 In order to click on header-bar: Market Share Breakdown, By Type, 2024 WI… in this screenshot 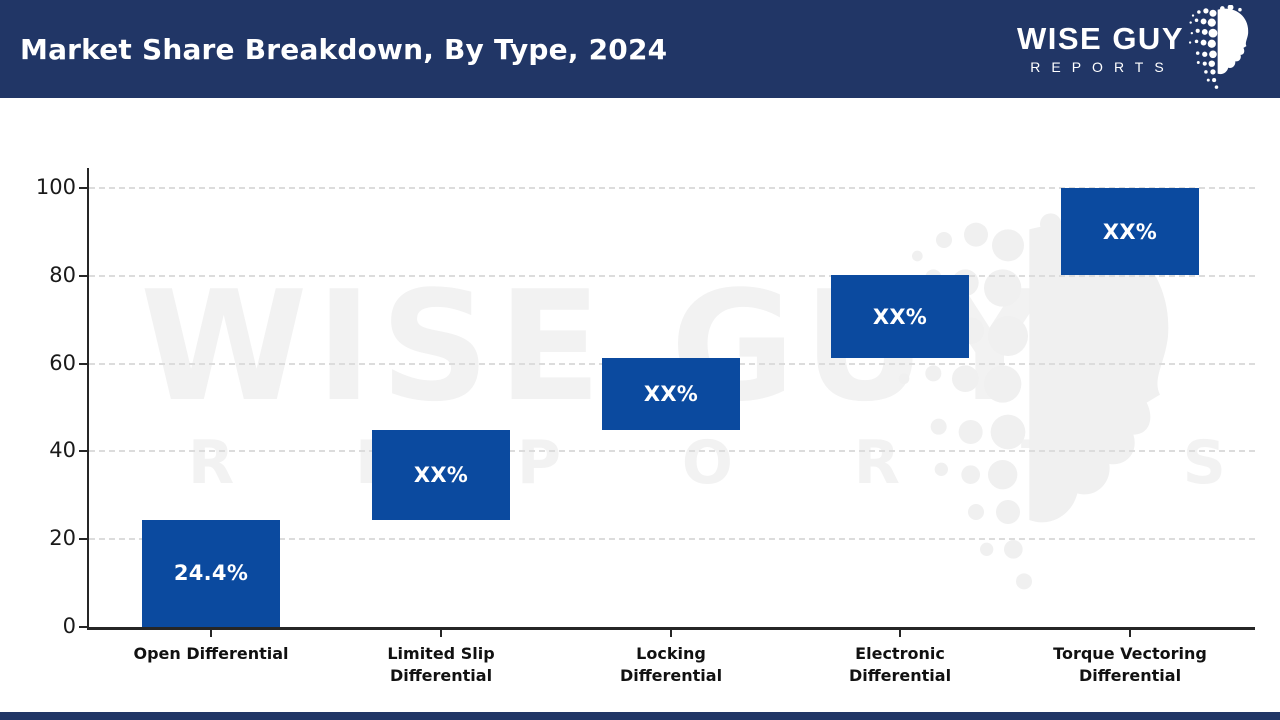, I will do `click(640, 49)`.